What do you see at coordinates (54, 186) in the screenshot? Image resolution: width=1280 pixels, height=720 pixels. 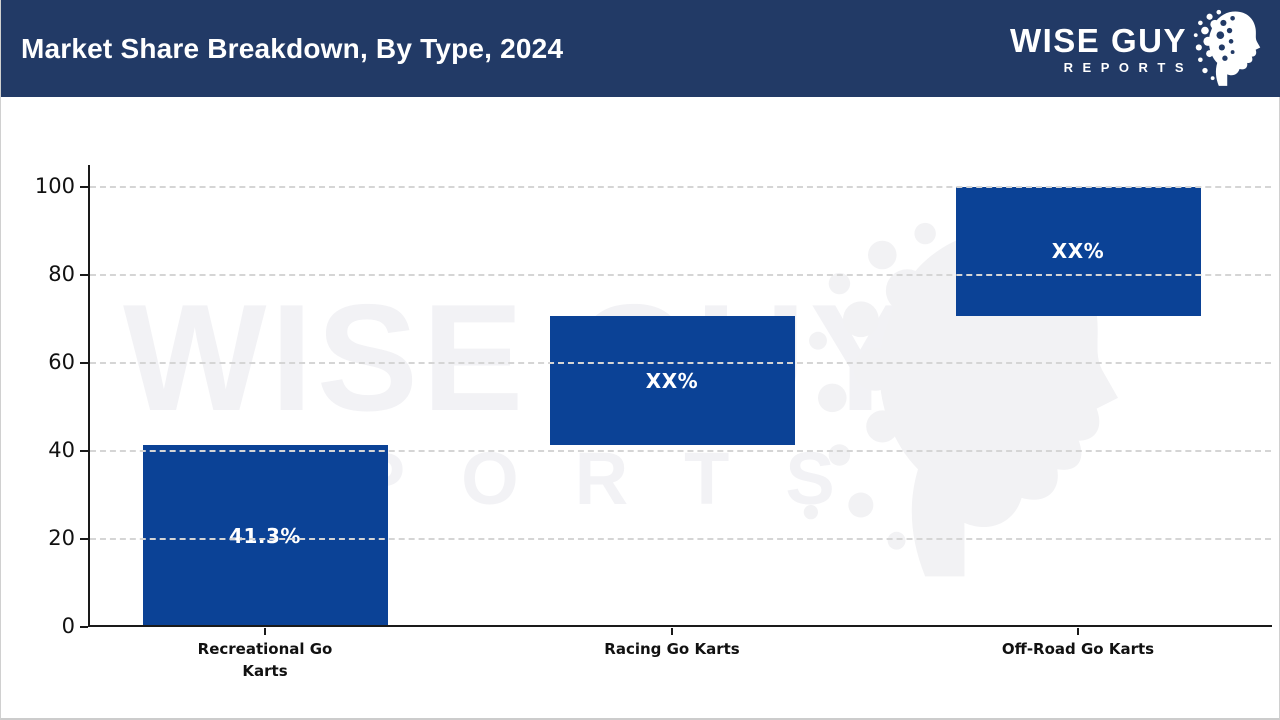 I see `y-tick-label-100: 100` at bounding box center [54, 186].